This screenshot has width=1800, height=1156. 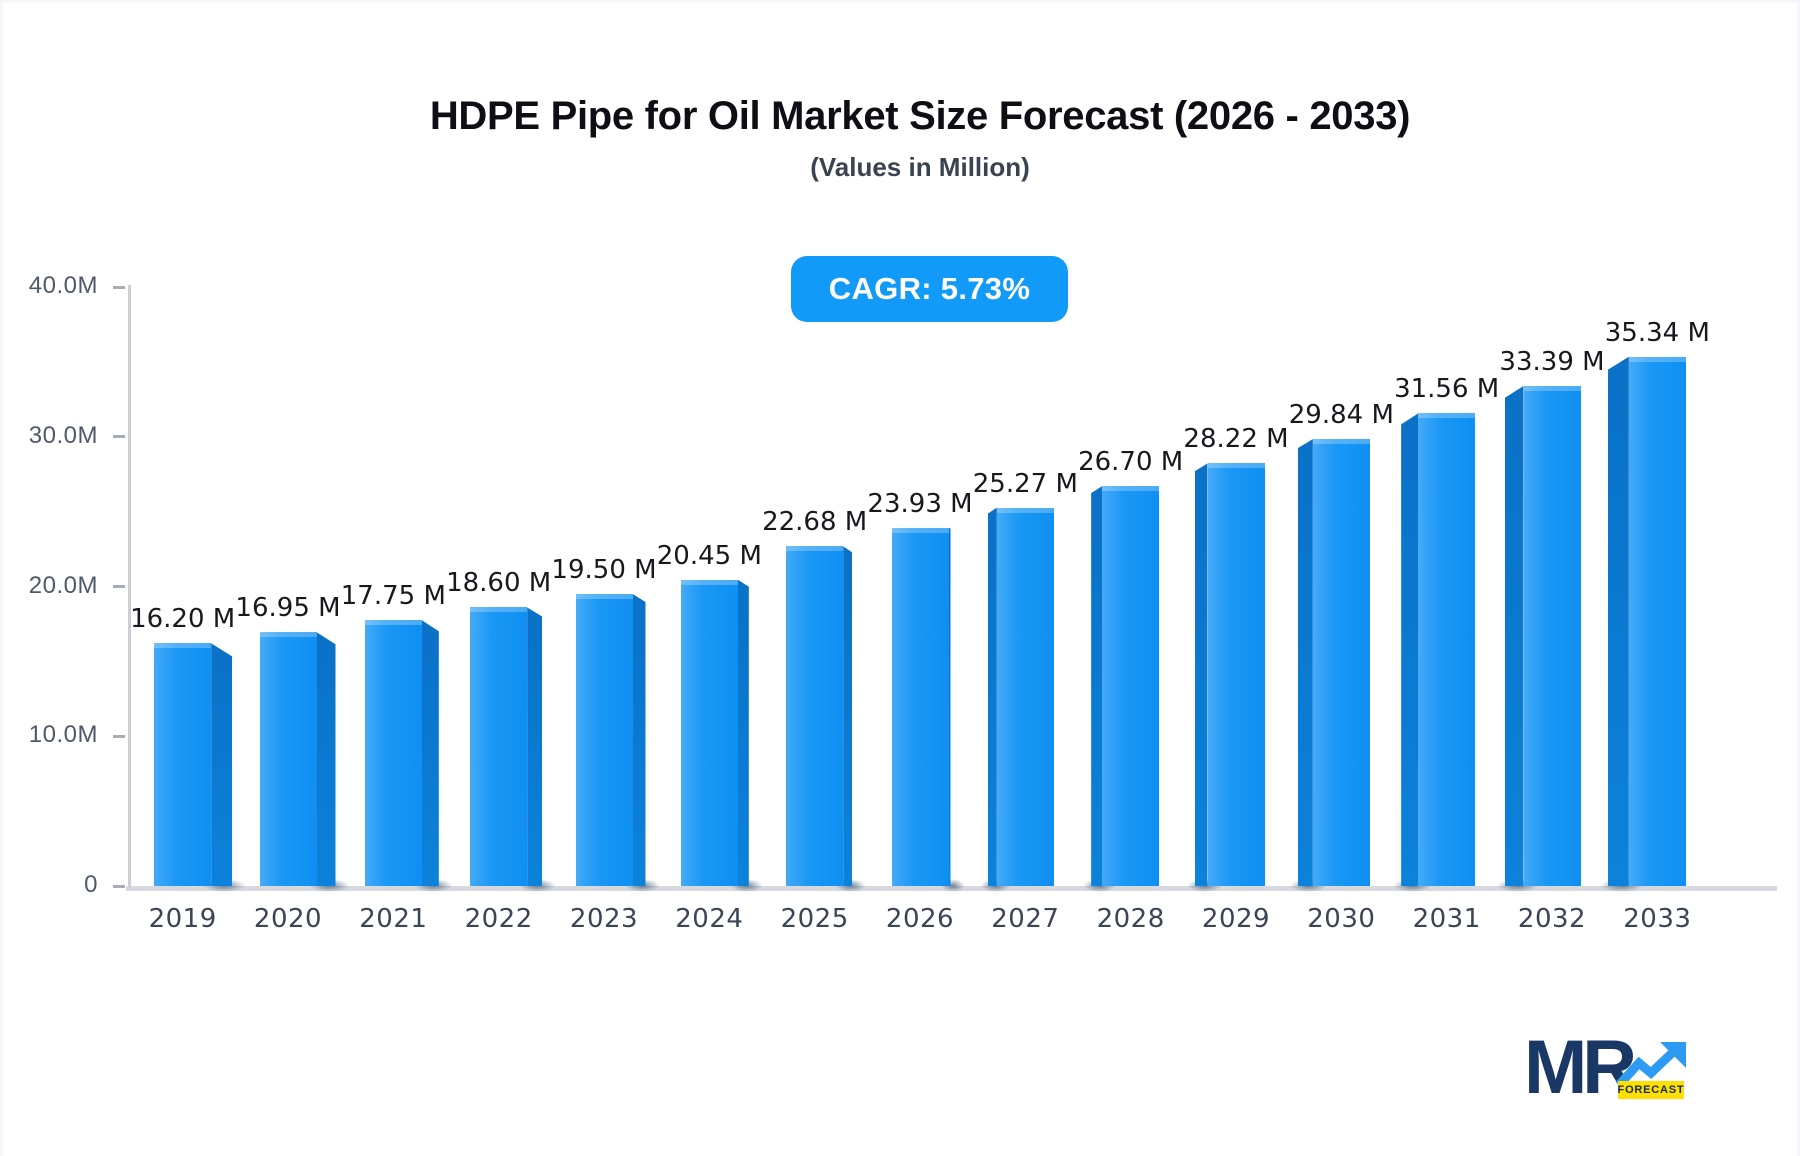 I want to click on bar-value-label: 20.45 M, so click(x=709, y=555).